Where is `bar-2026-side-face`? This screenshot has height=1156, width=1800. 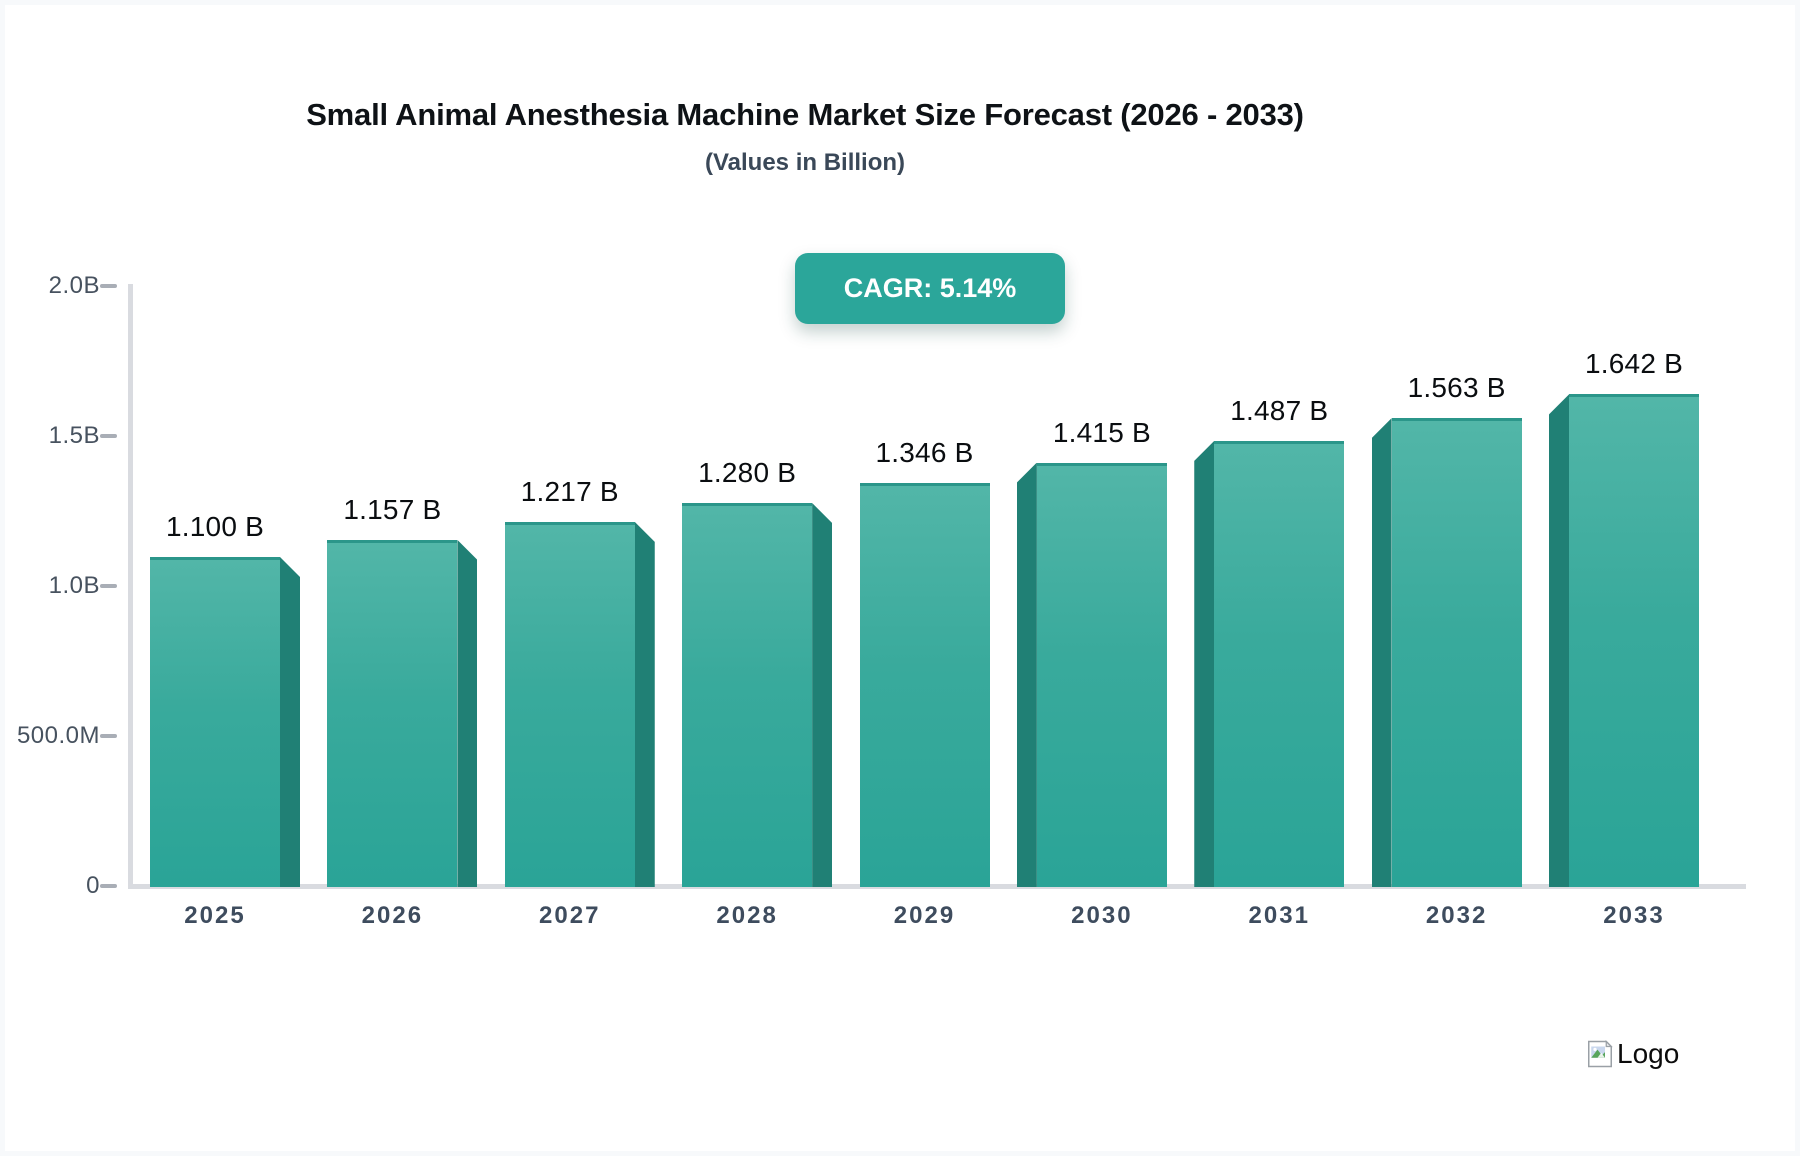 bar-2026-side-face is located at coordinates (467, 713).